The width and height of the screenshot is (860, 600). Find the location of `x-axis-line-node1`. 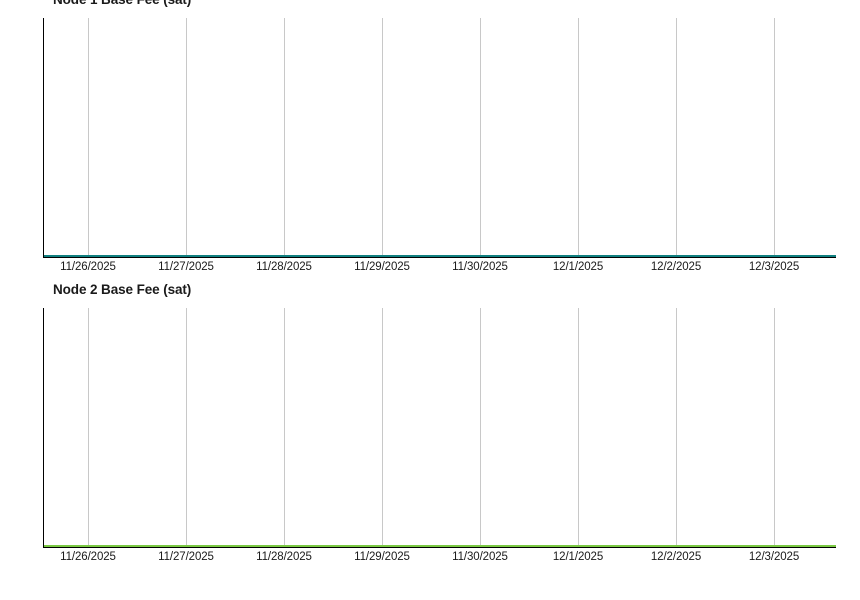

x-axis-line-node1 is located at coordinates (439, 258).